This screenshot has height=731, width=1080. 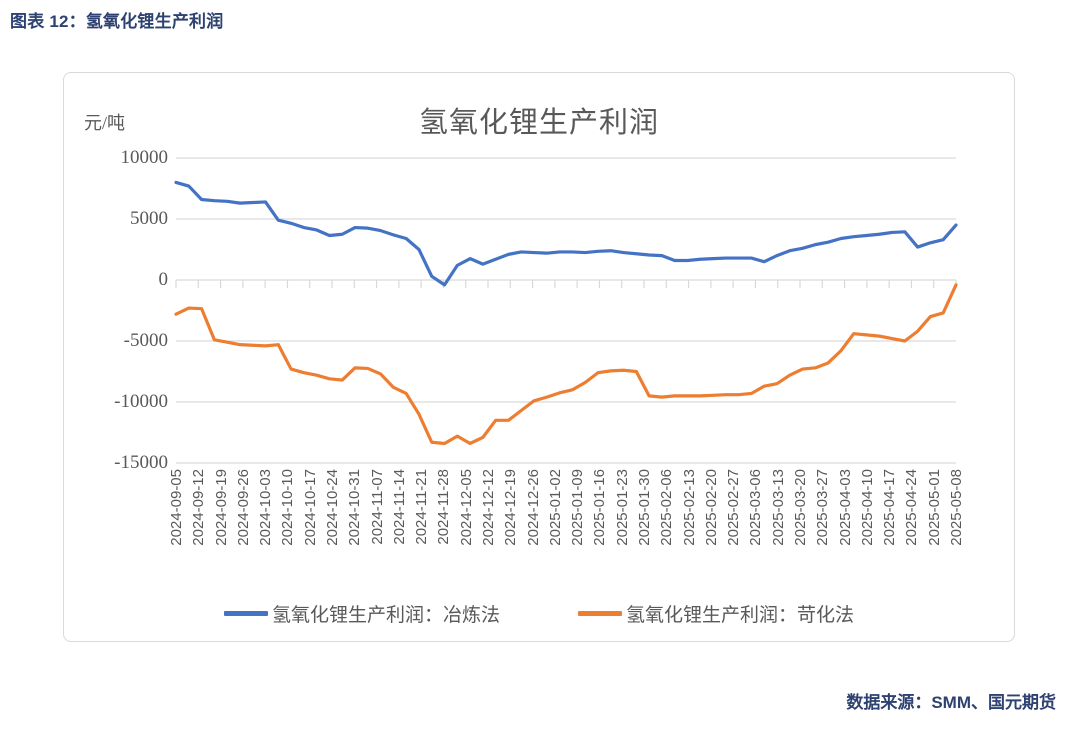 What do you see at coordinates (377, 507) in the screenshot?
I see `x-axis-tick-label: 2024-11-07` at bounding box center [377, 507].